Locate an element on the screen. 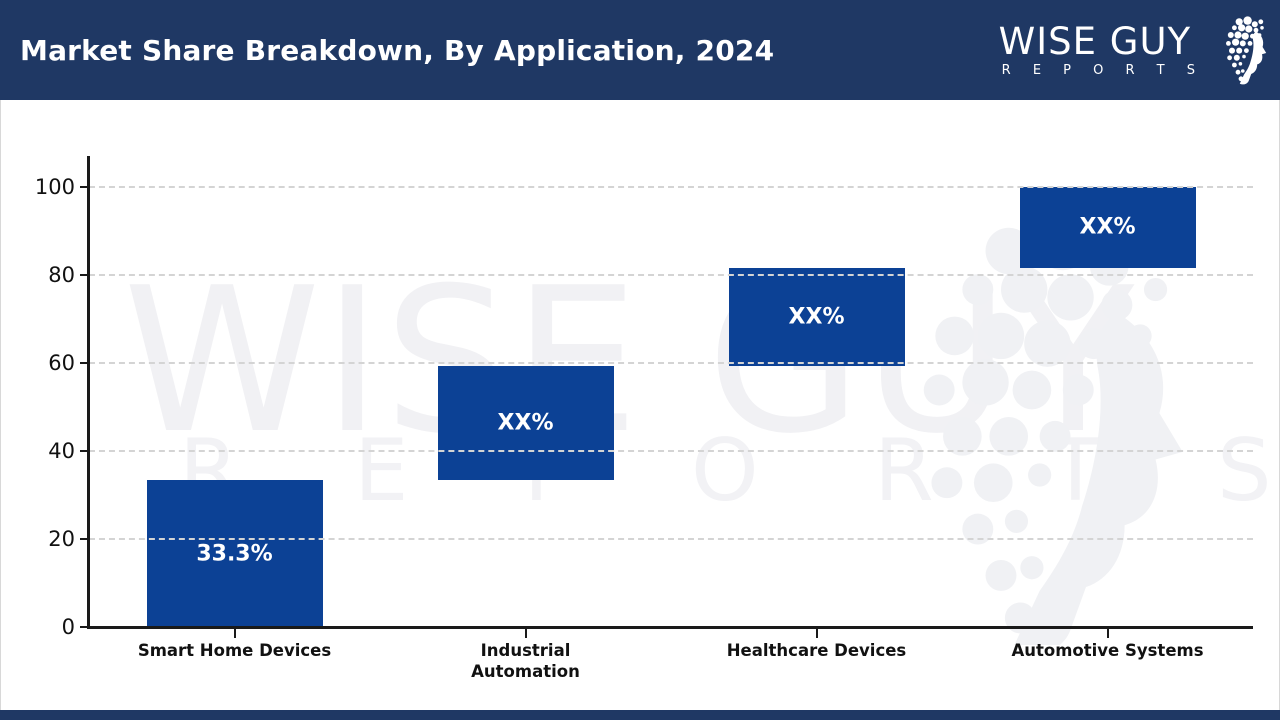 This screenshot has height=720, width=1280. y-tick-label: 80 is located at coordinates (61, 275).